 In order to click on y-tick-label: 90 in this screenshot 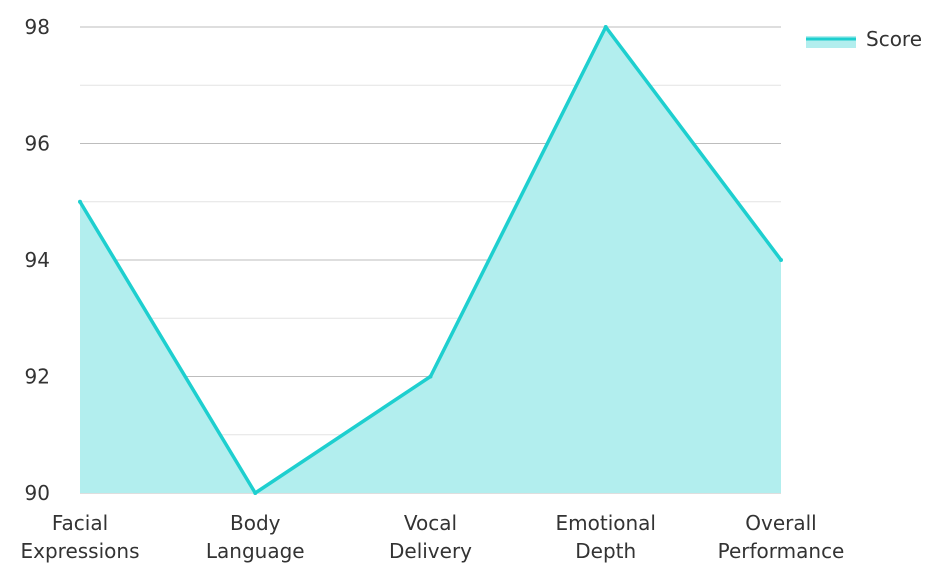, I will do `click(37, 493)`.